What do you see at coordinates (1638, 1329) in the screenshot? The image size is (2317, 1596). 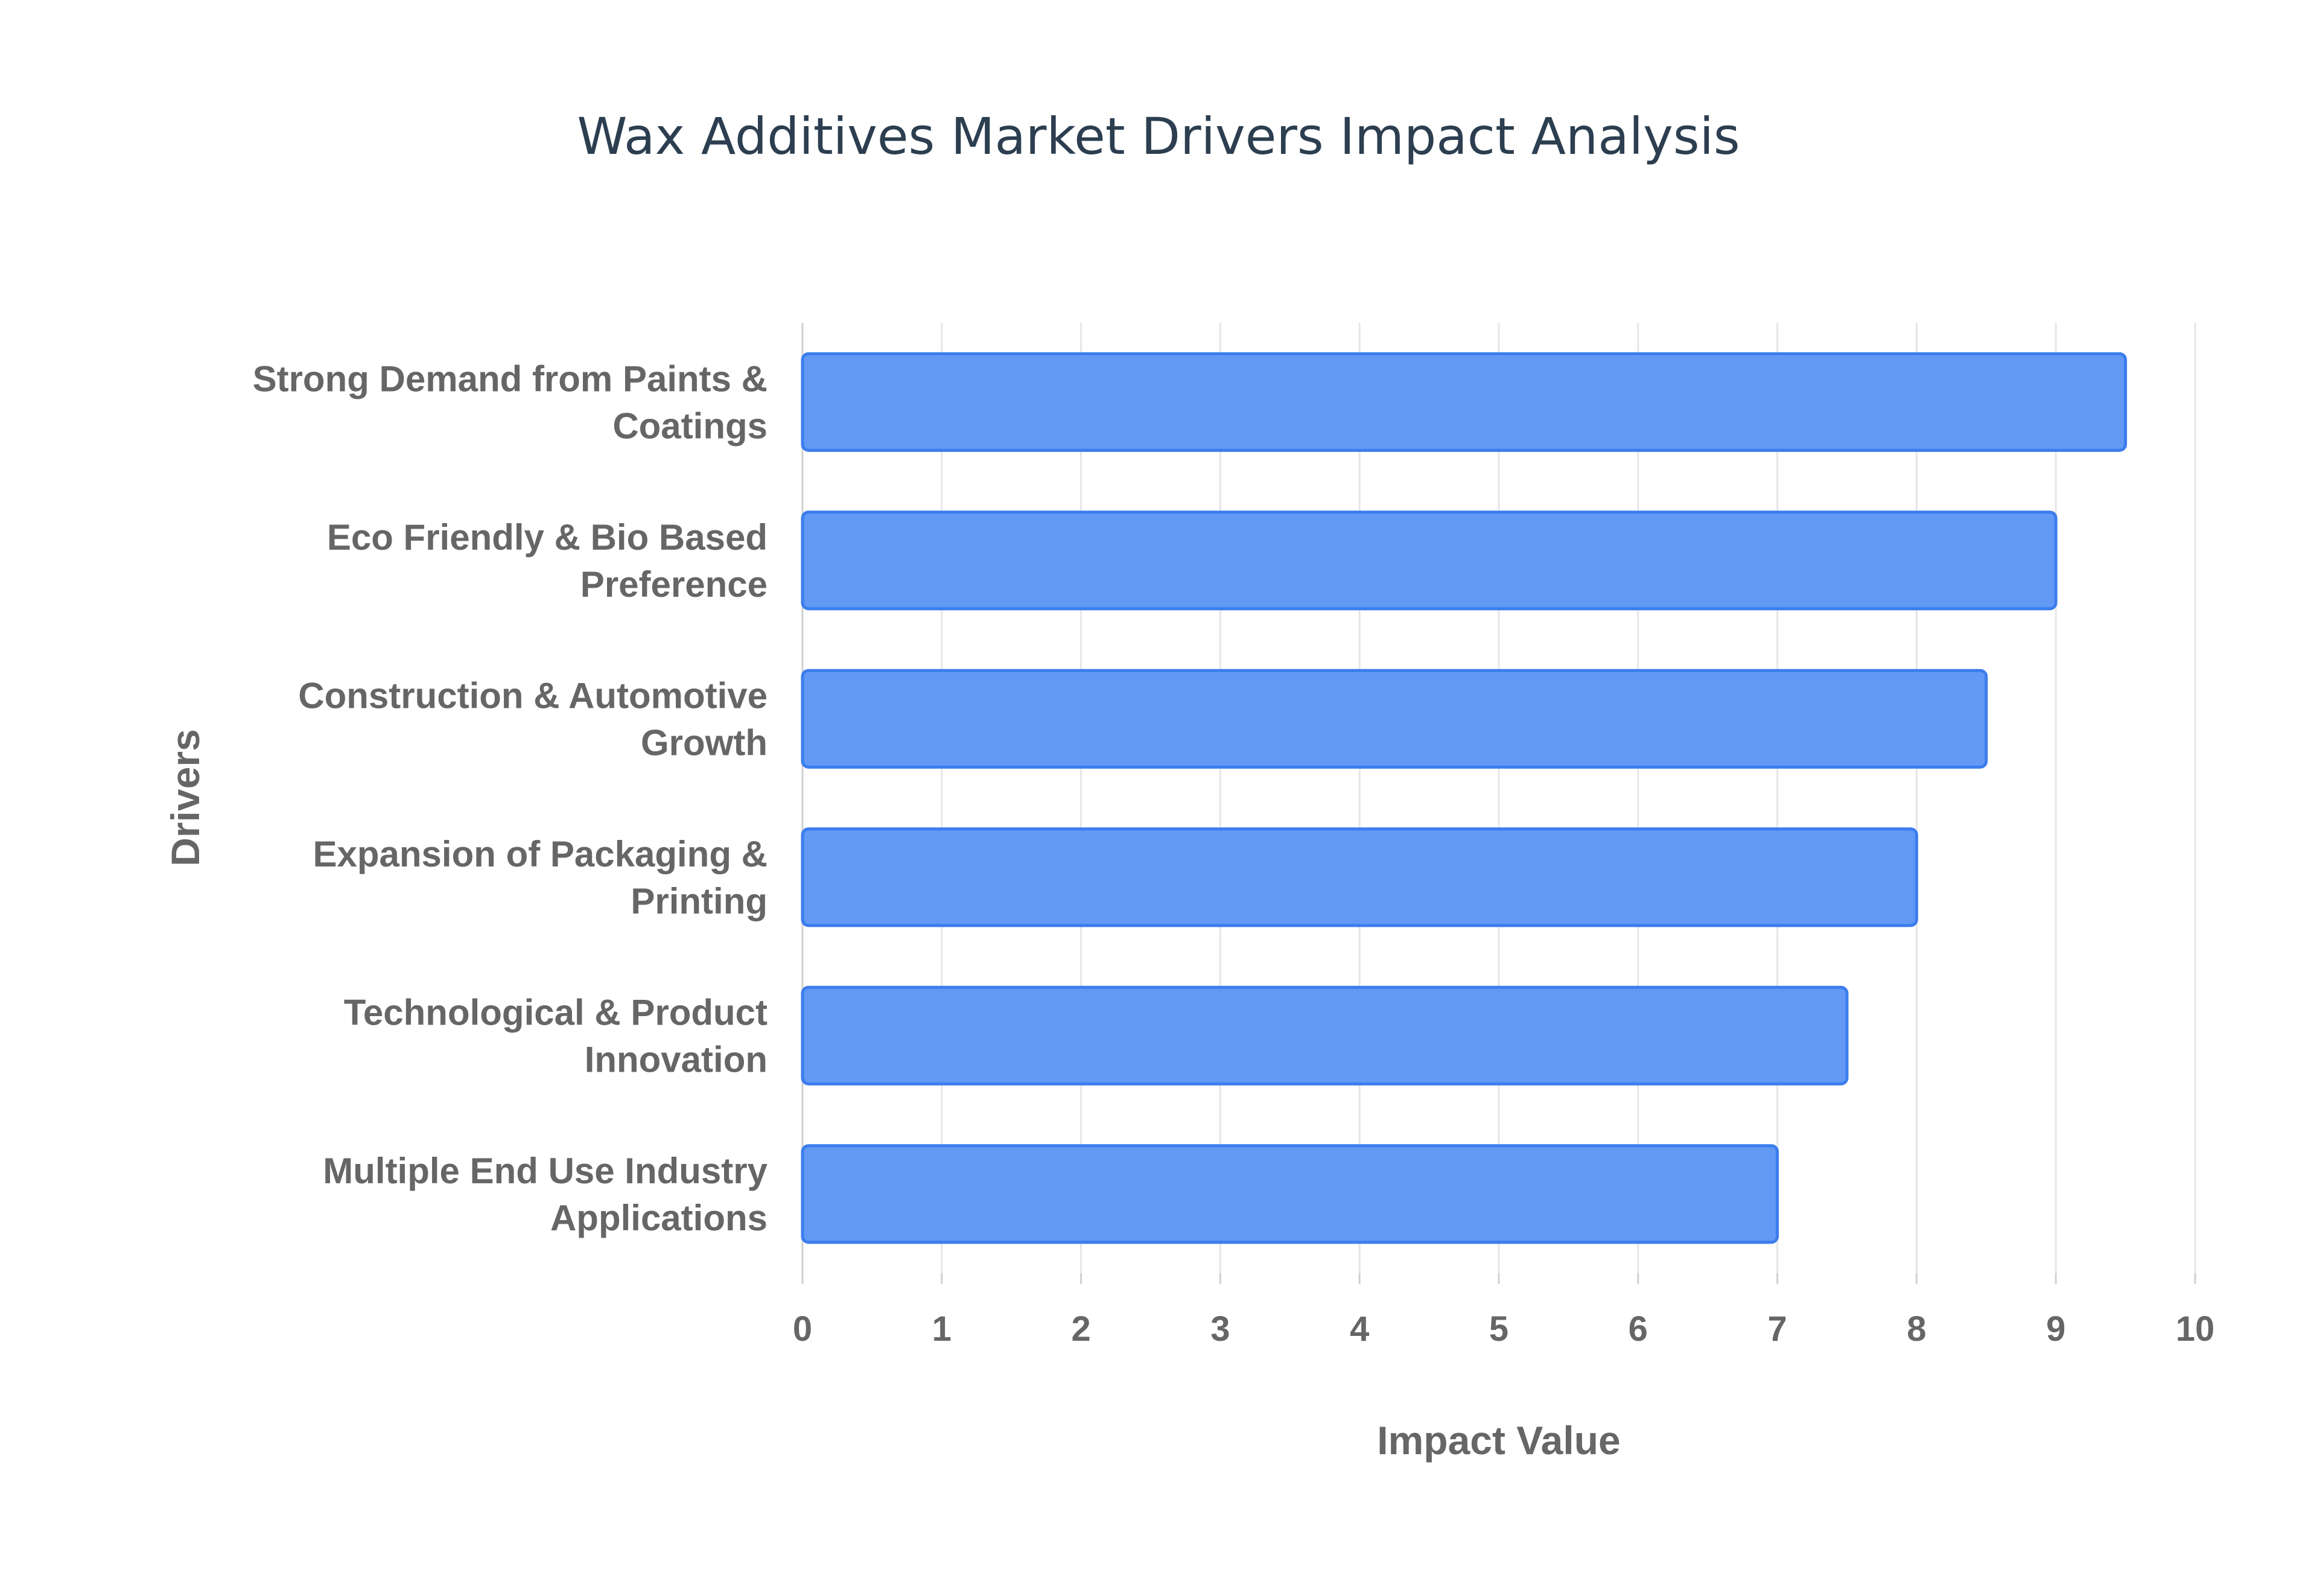 I see `x-tick-label: 6` at bounding box center [1638, 1329].